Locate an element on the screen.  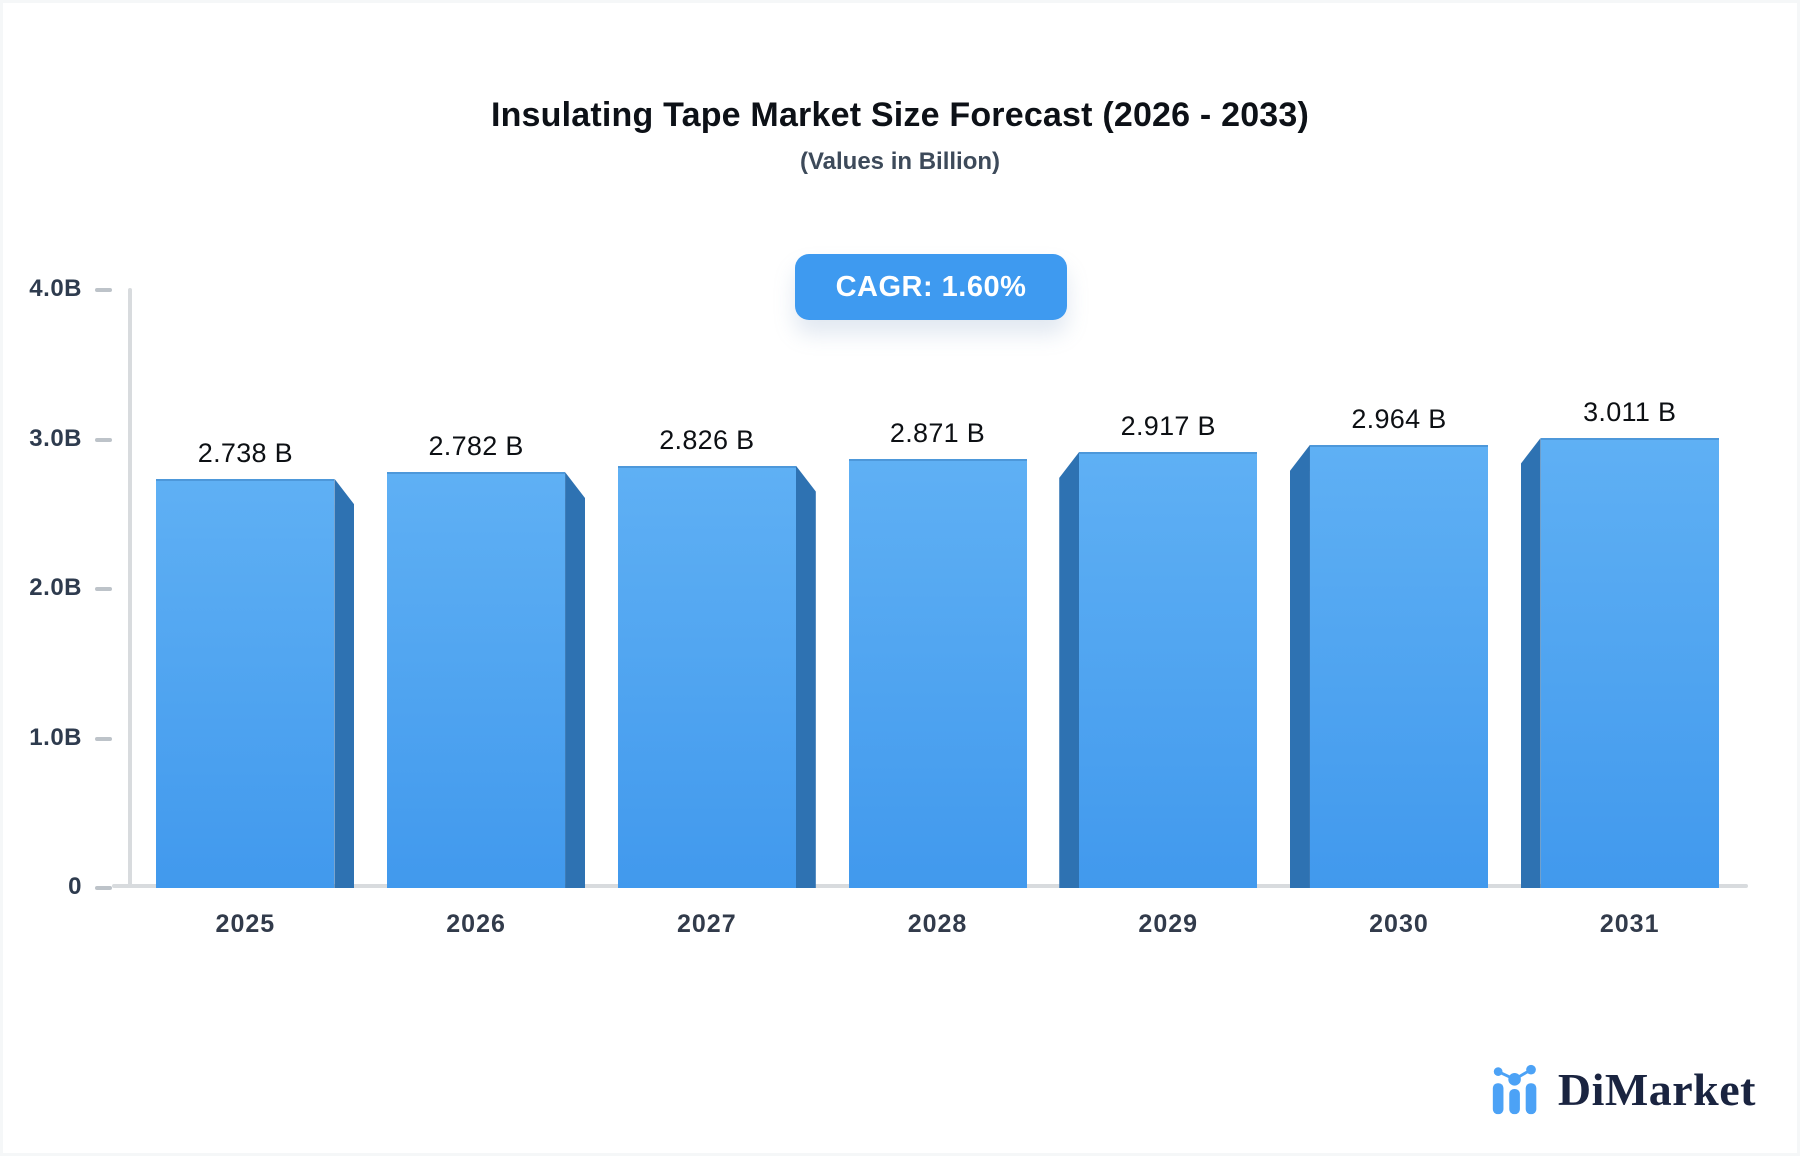
x-tick-label: 2027 is located at coordinates (706, 924).